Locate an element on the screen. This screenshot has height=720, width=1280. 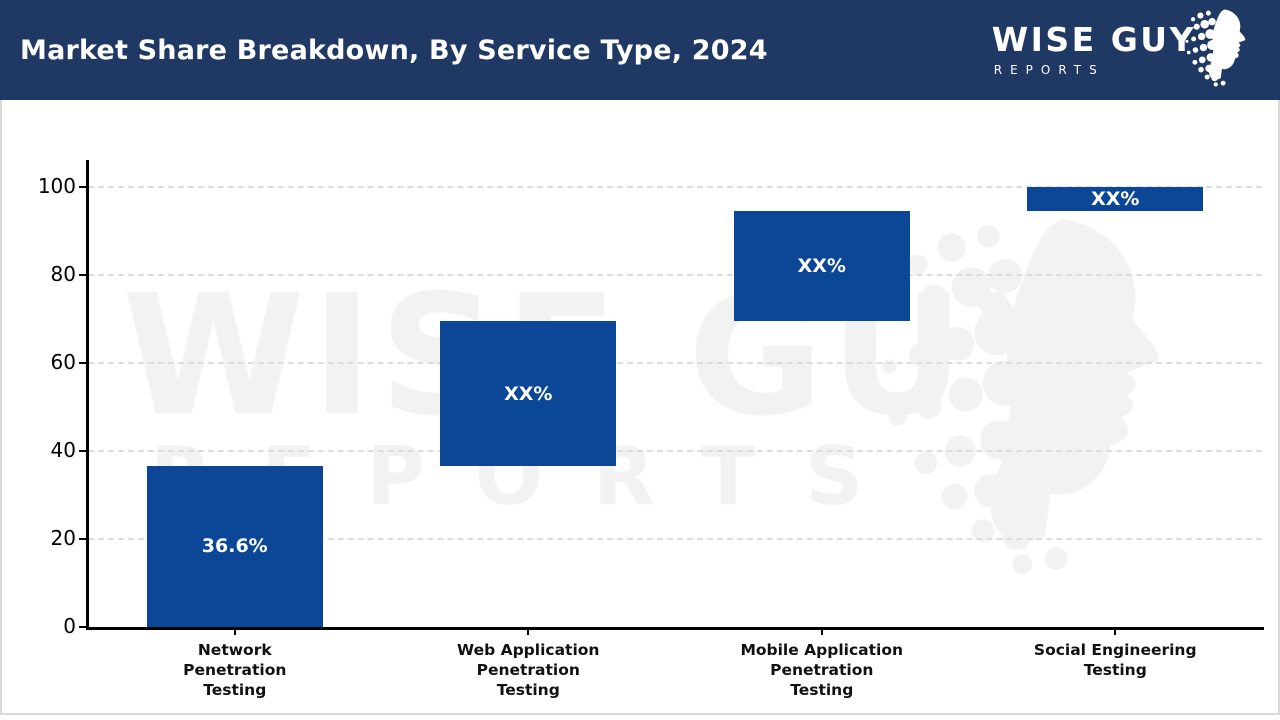
x-category-label: Web Application Penetration Testing is located at coordinates (528, 670).